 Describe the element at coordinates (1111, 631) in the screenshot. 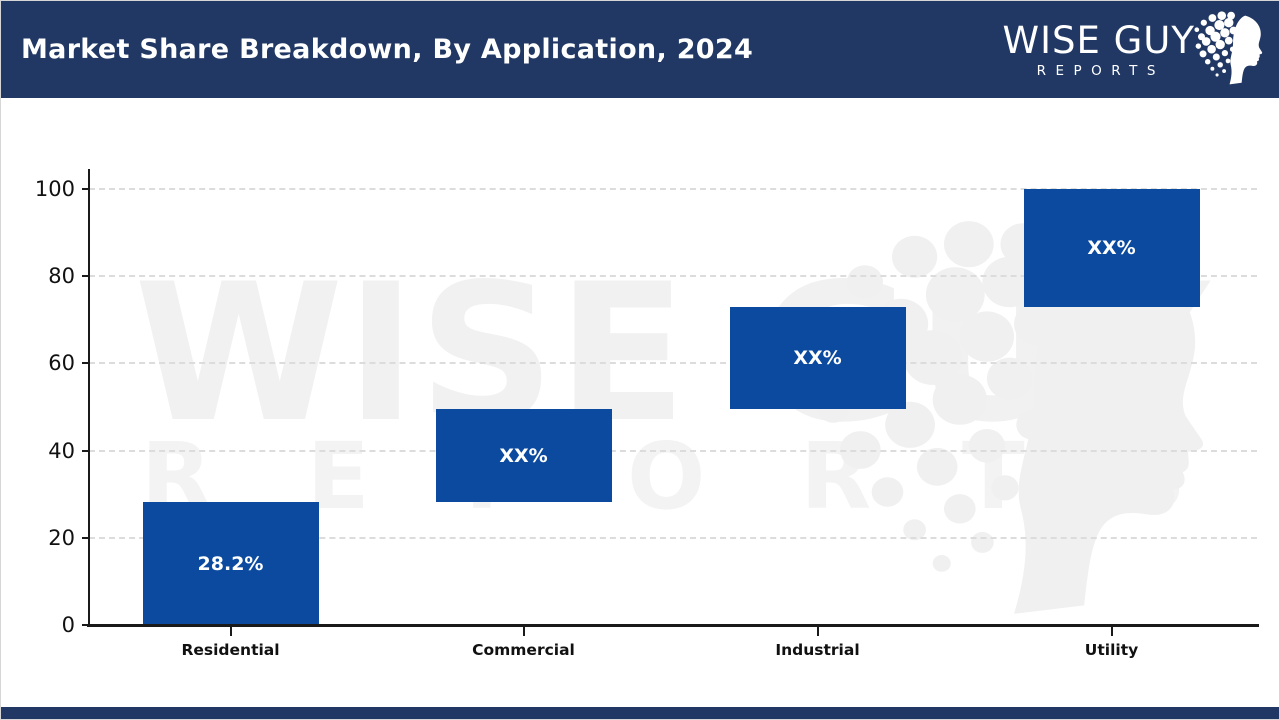

I see `x-tick-utility` at that location.